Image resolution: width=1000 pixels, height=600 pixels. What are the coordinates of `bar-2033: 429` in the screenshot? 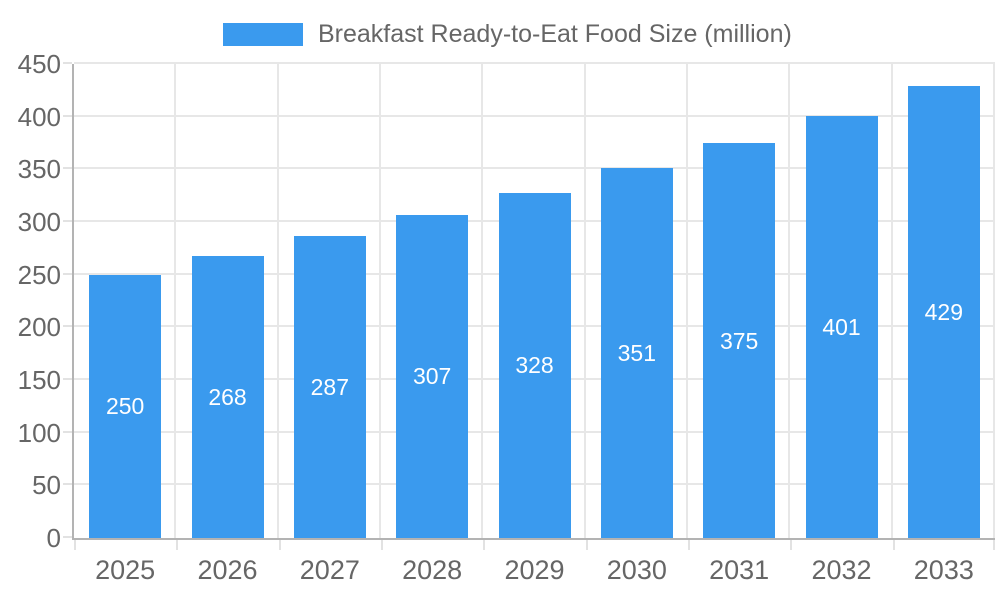 It's located at (943, 312).